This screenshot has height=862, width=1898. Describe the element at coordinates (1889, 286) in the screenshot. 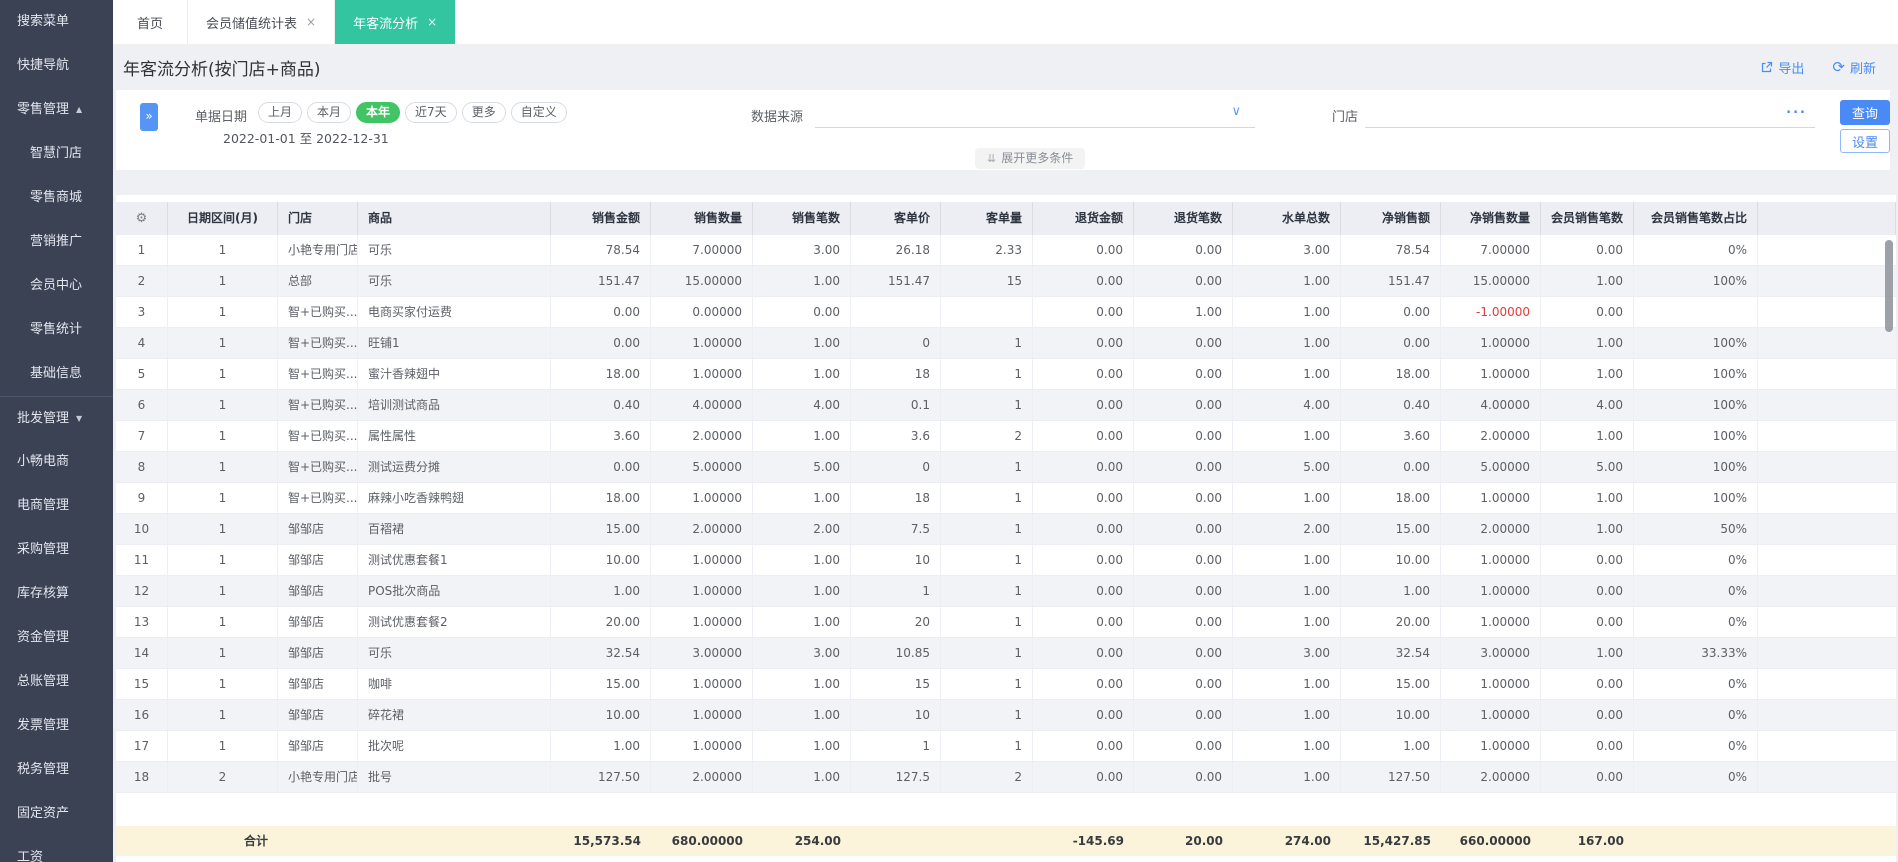

I see `vertical-scrollbar` at that location.